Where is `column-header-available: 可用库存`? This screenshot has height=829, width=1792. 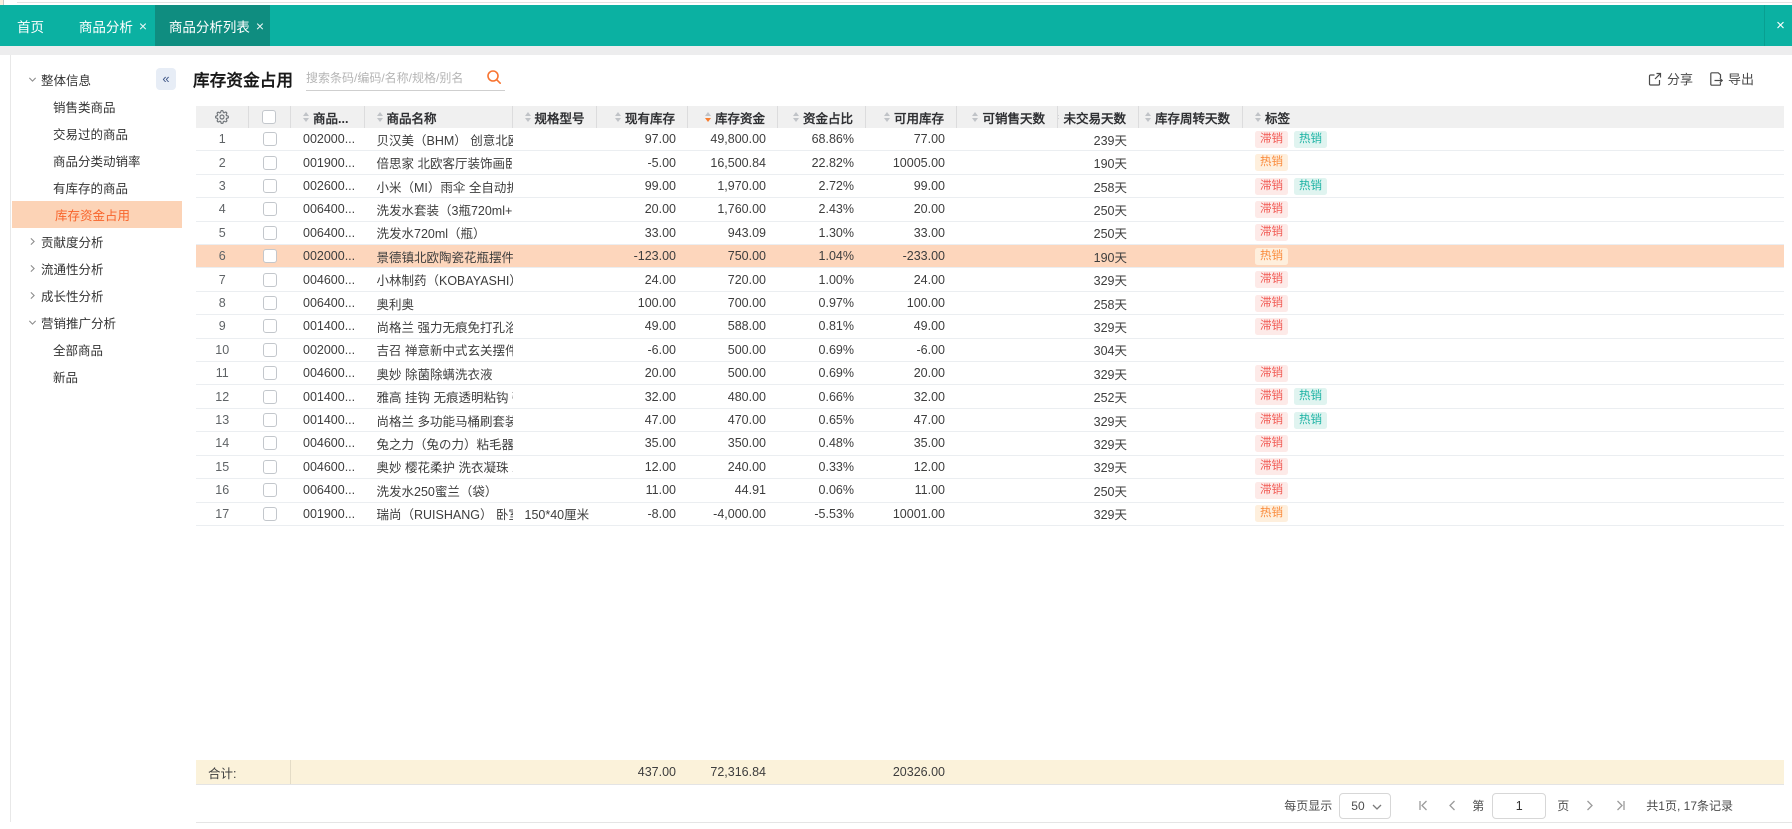 column-header-available: 可用库存 is located at coordinates (911, 117).